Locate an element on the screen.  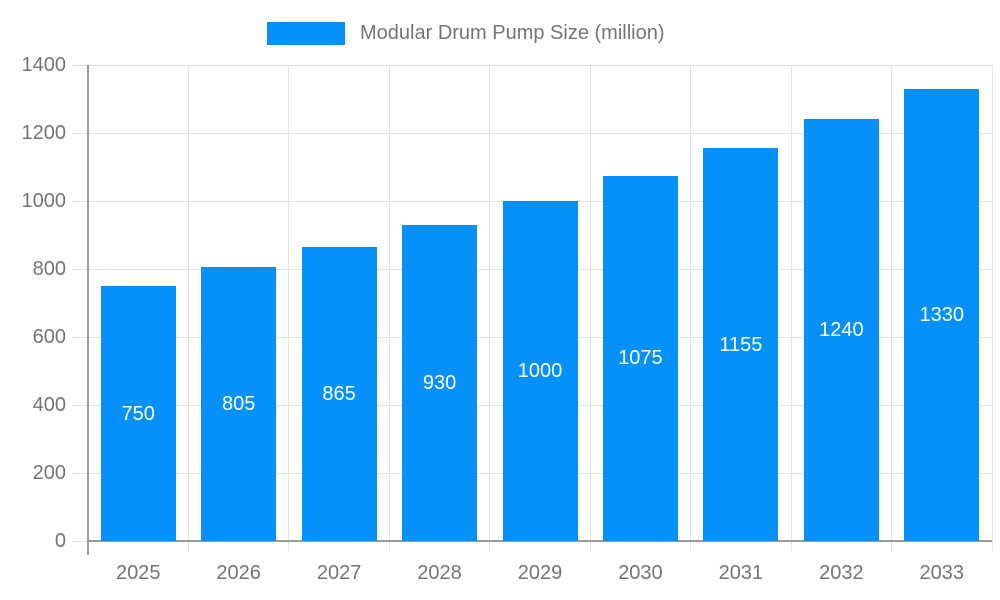
legend: Modular Drum Pump Size (million) is located at coordinates (466, 33).